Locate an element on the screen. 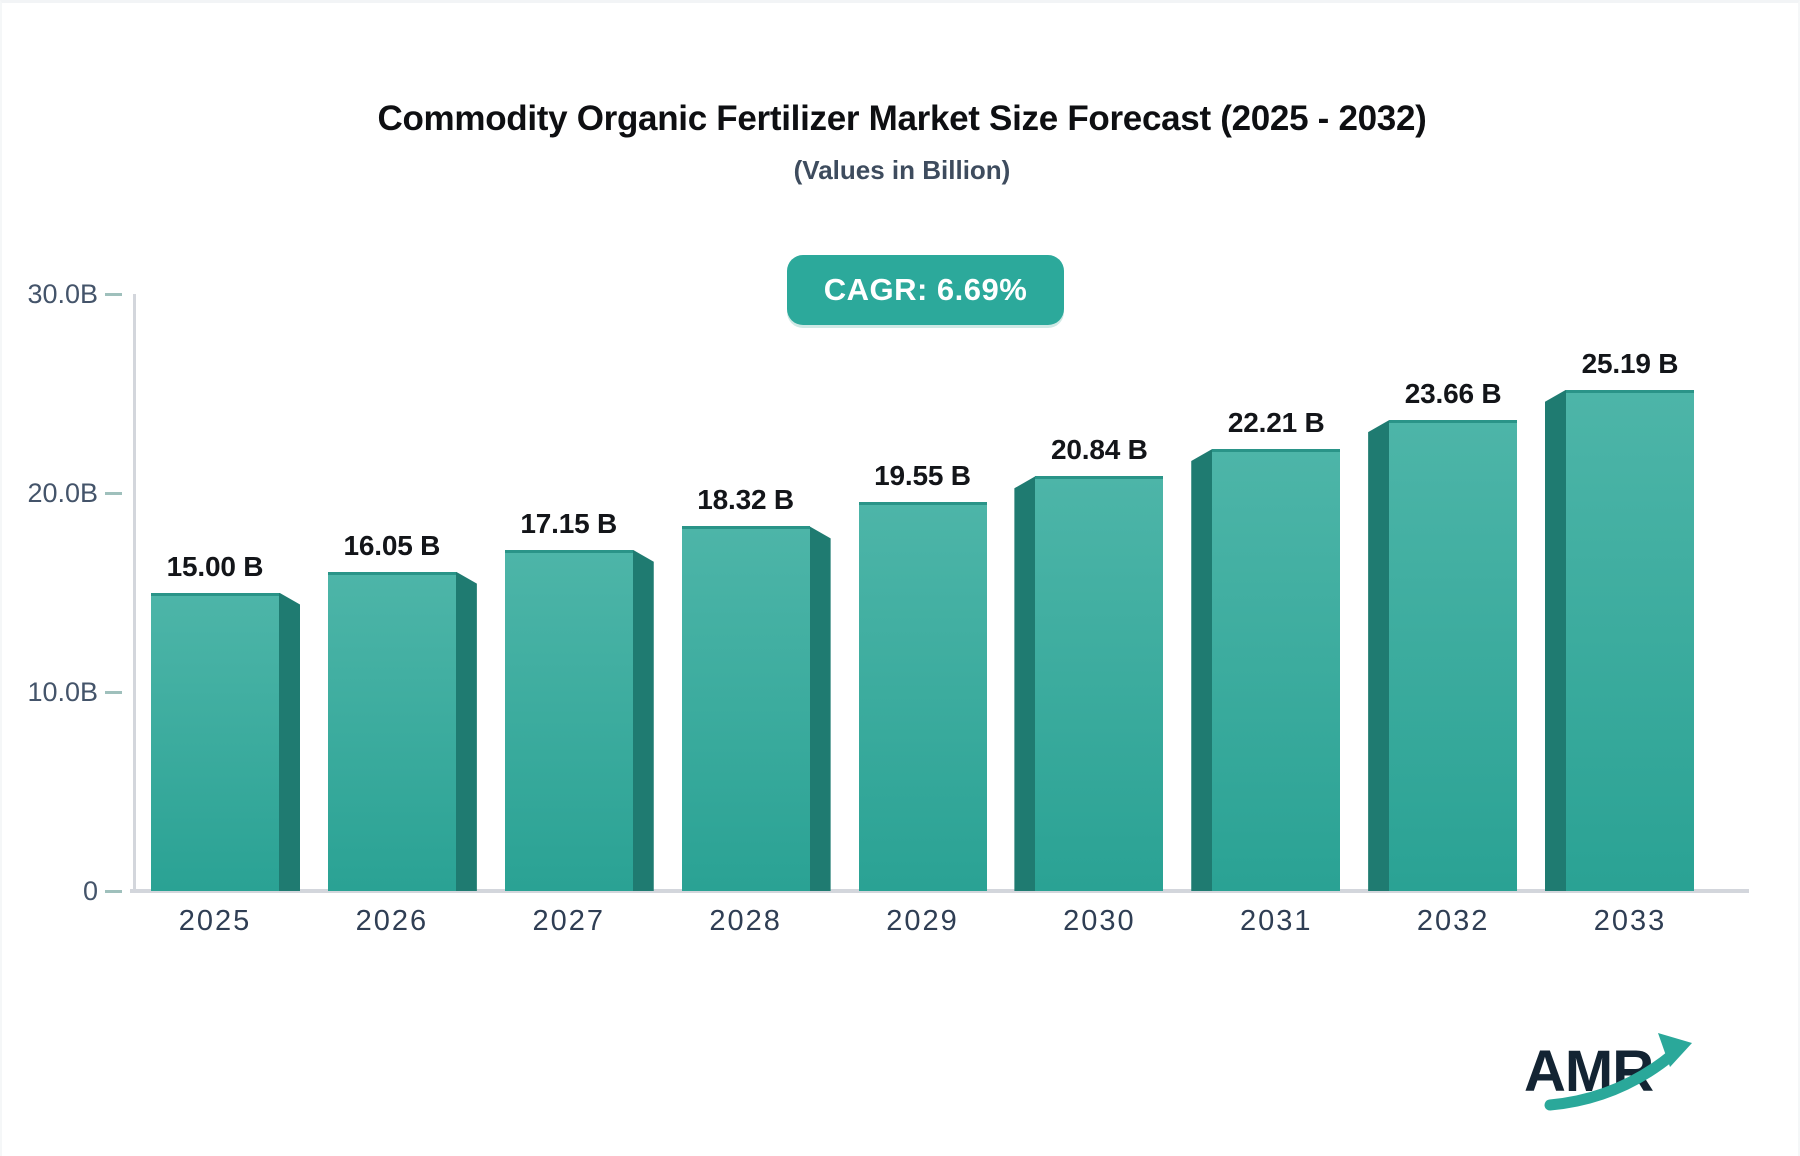  x-axis-category-label: 2025 is located at coordinates (215, 921).